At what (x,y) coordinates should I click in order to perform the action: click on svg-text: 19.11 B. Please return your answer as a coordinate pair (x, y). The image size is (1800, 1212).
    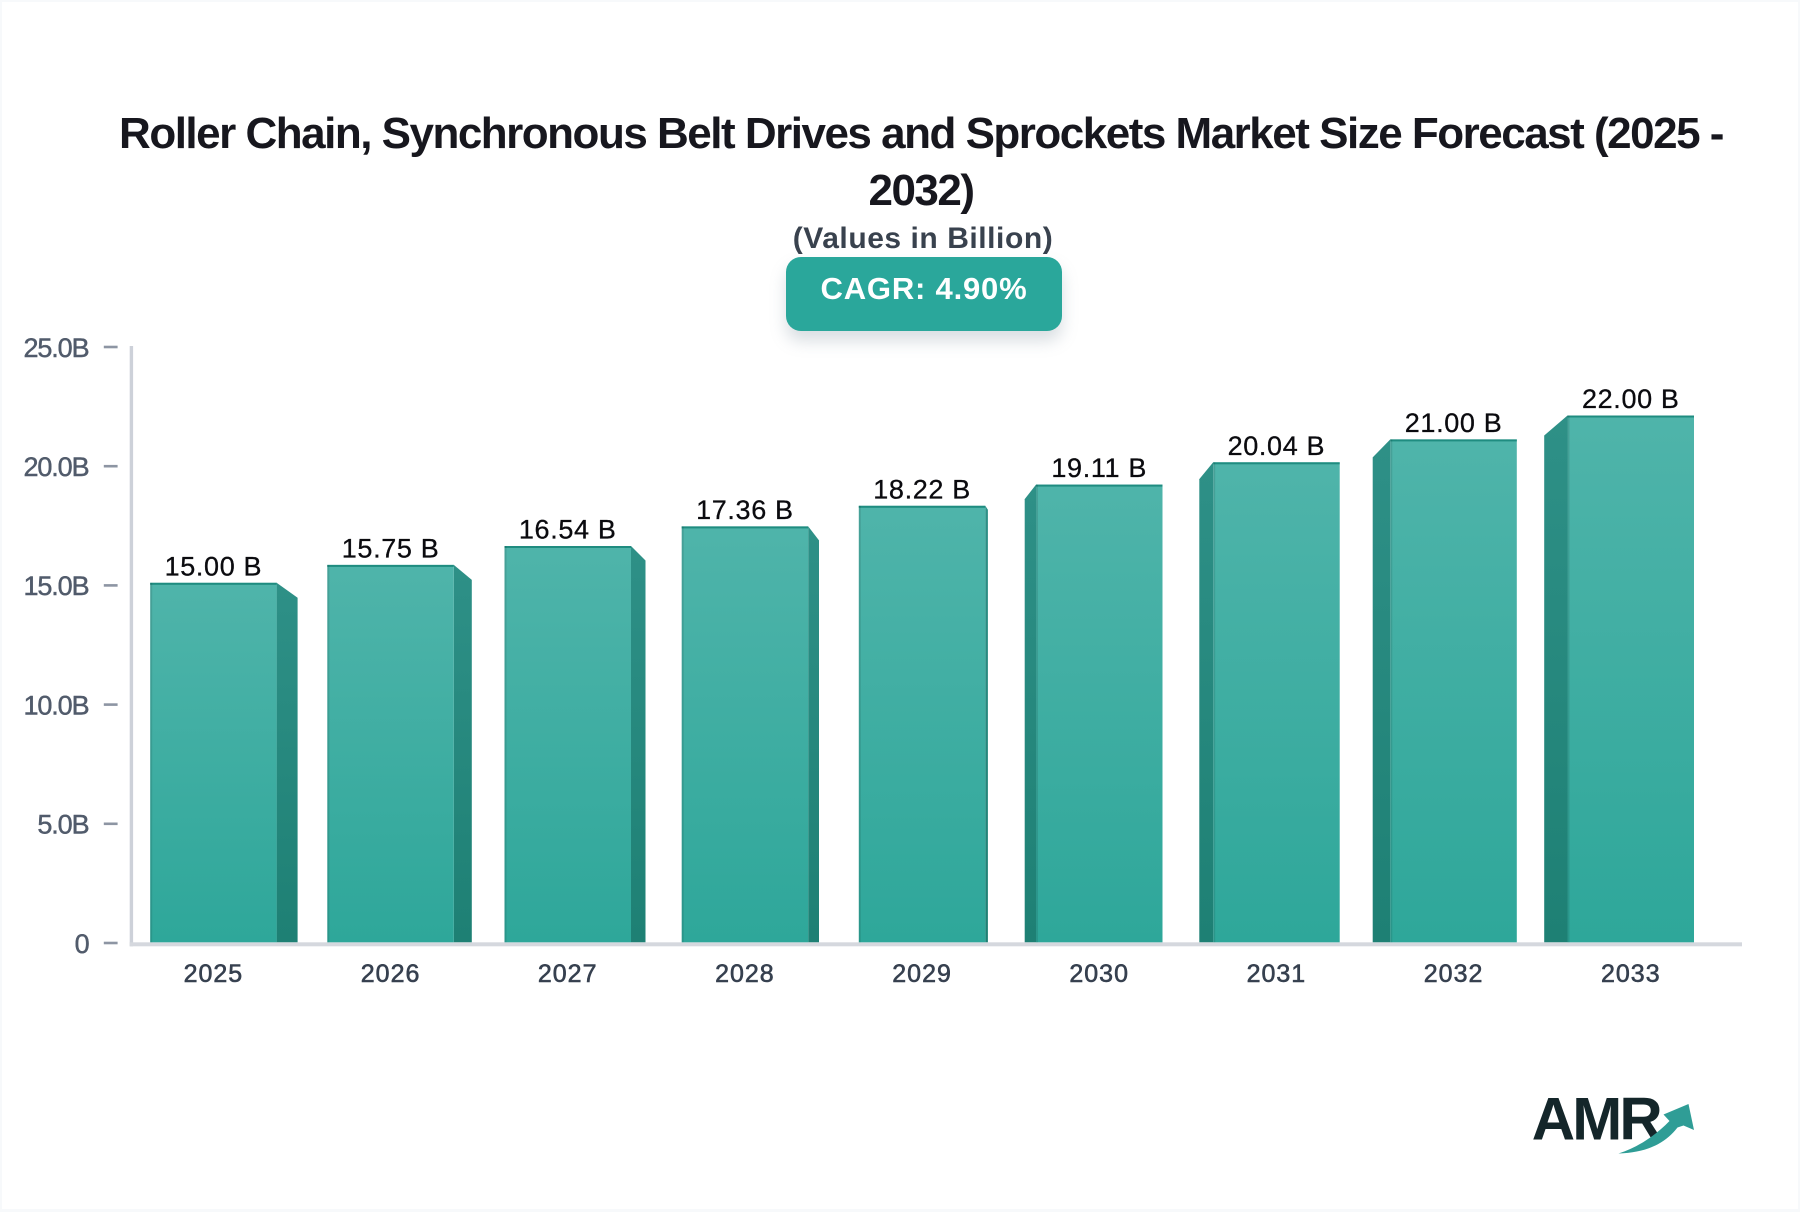
    Looking at the image, I should click on (1099, 468).